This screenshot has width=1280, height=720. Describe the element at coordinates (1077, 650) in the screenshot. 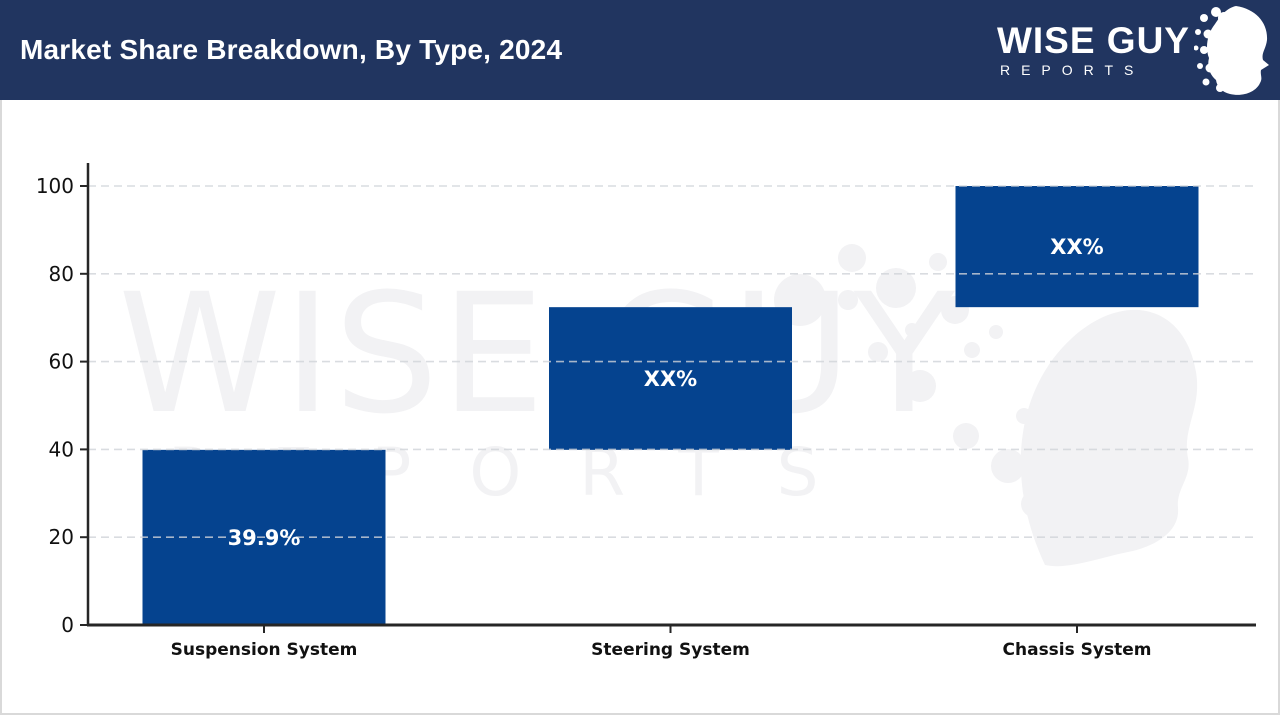

I see `x-category-label-chassis-system: Chassis System` at that location.